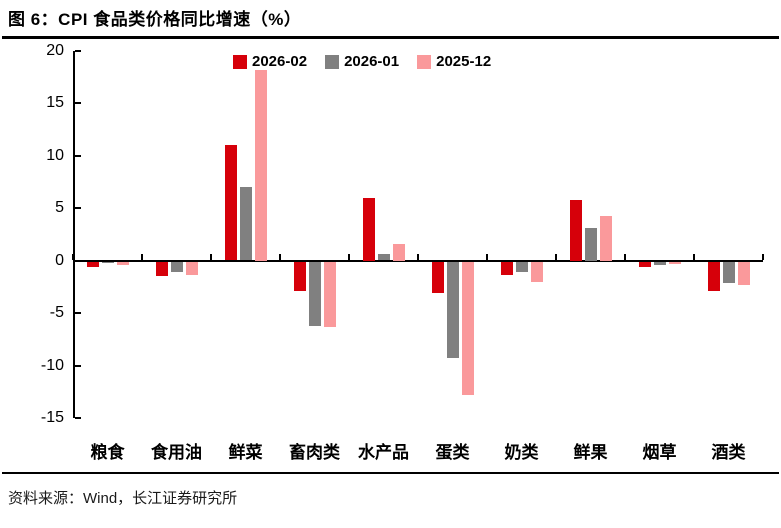 The height and width of the screenshot is (528, 781). What do you see at coordinates (390, 473) in the screenshot?
I see `bottom-divider` at bounding box center [390, 473].